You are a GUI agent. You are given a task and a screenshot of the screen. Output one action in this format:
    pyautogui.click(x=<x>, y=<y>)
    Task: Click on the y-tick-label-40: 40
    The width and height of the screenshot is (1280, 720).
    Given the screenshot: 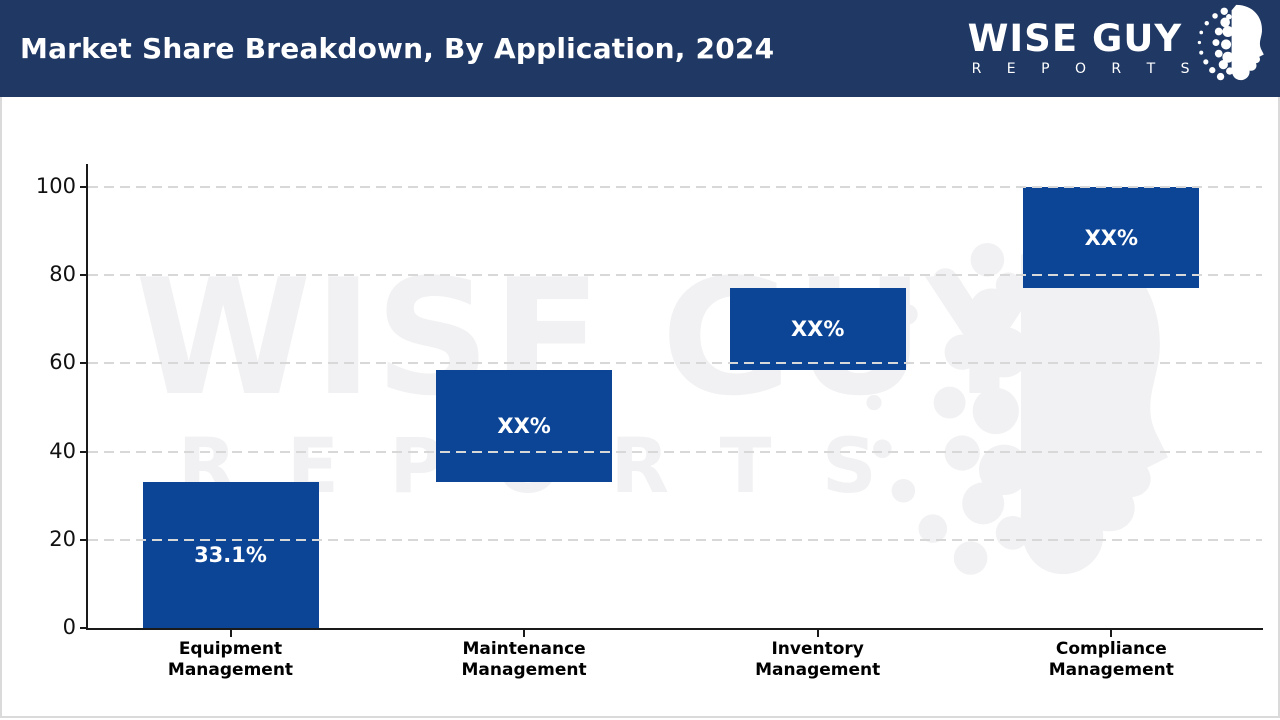 What is the action you would take?
    pyautogui.click(x=62, y=450)
    